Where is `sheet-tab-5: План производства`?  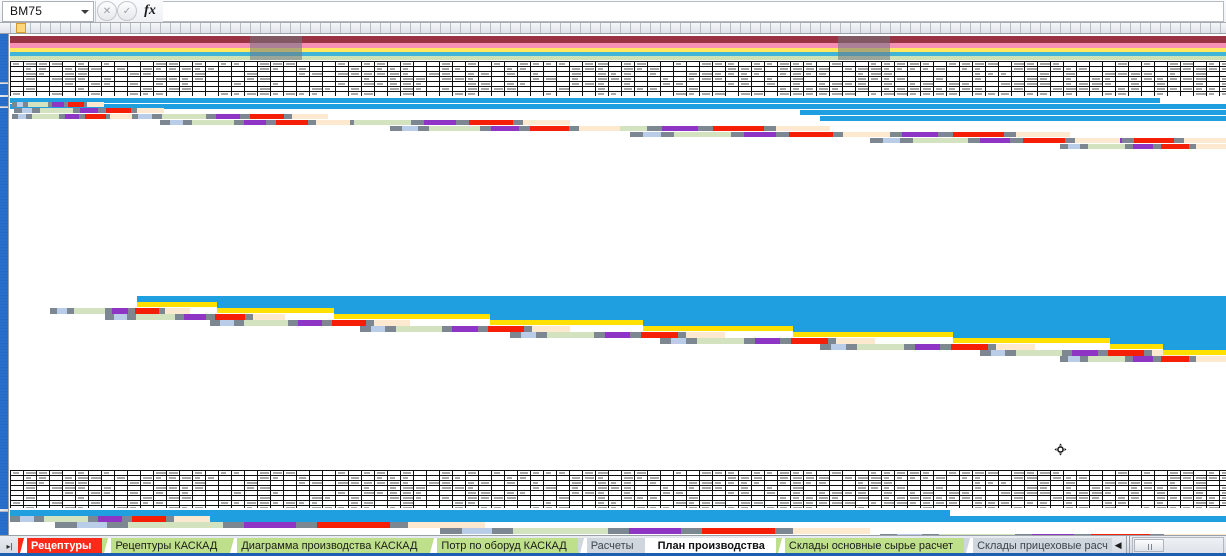
sheet-tab-5: План производства is located at coordinates (709, 546).